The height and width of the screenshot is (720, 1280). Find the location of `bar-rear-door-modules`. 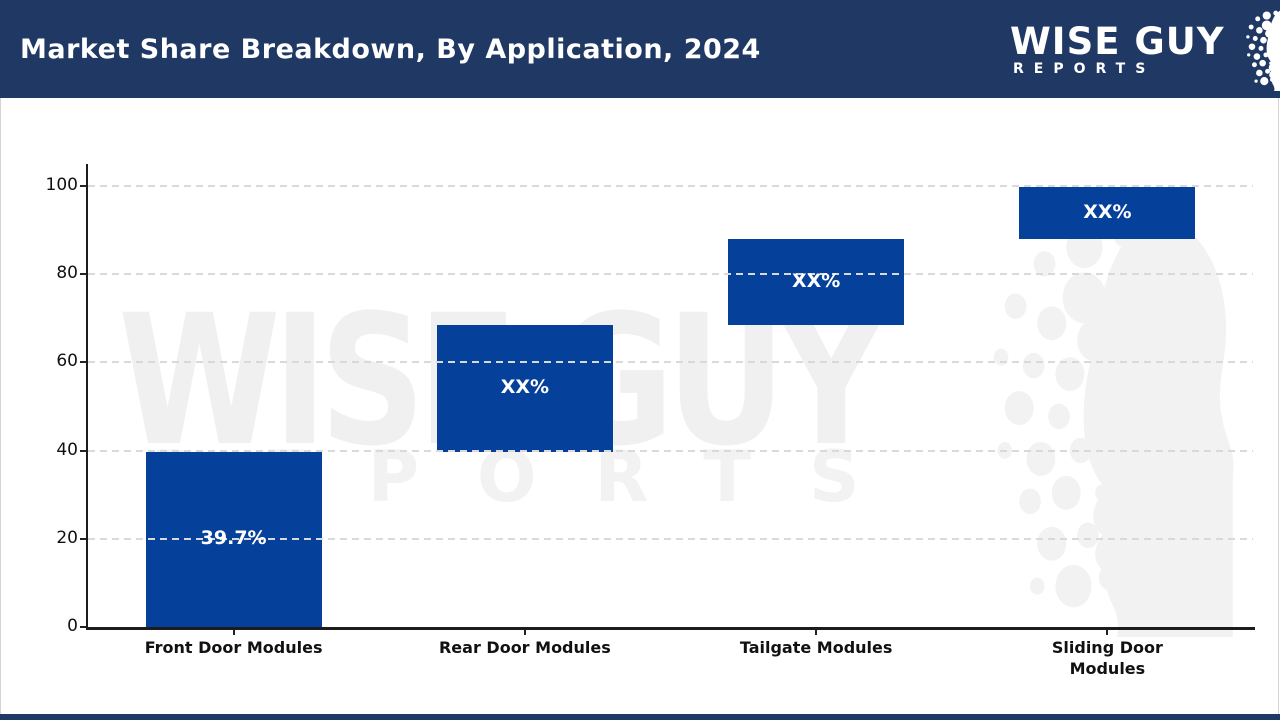

bar-rear-door-modules is located at coordinates (524, 388).